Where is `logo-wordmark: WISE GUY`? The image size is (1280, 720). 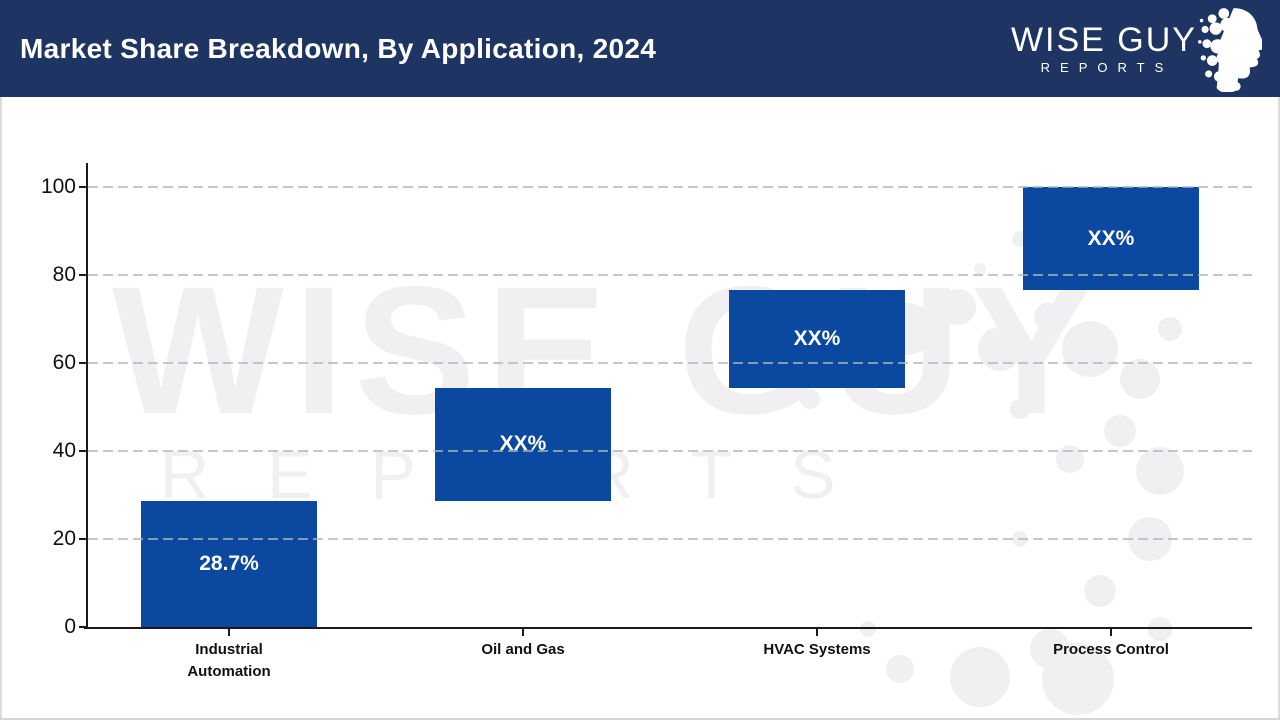
logo-wordmark: WISE GUY is located at coordinates (1103, 40).